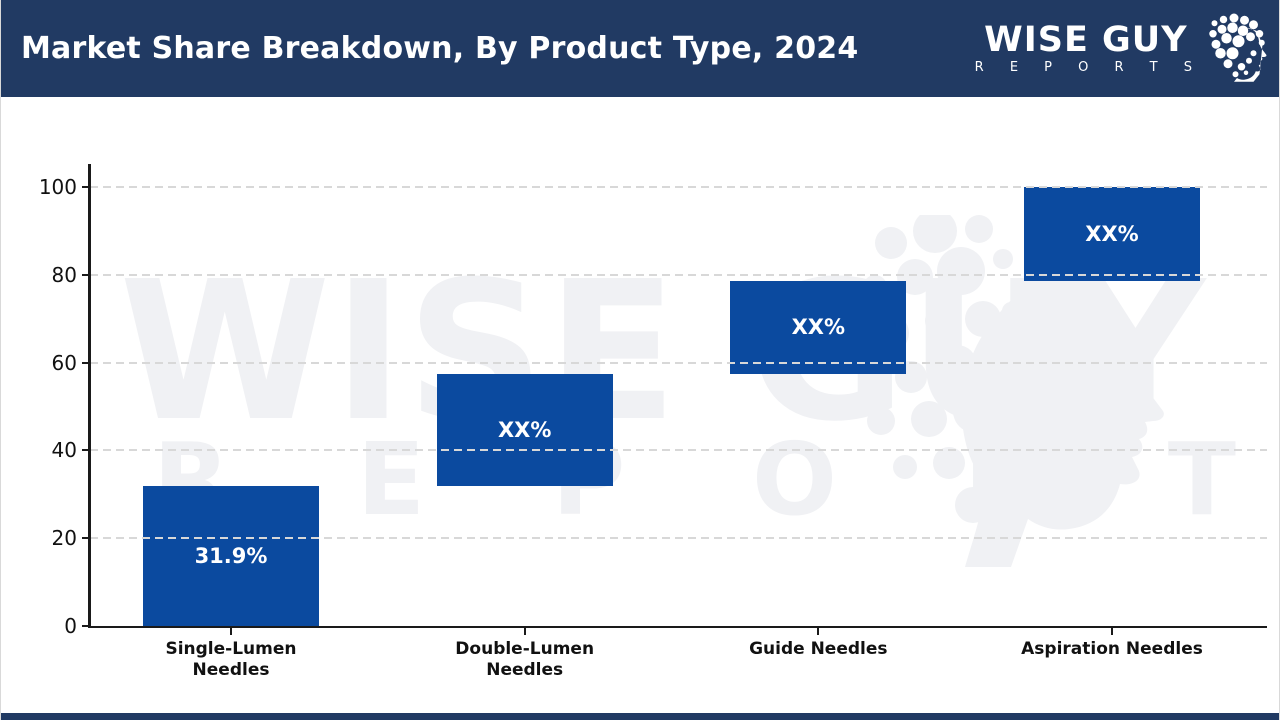  I want to click on x-axis-tick-label: Single-Lumen Needles, so click(231, 660).